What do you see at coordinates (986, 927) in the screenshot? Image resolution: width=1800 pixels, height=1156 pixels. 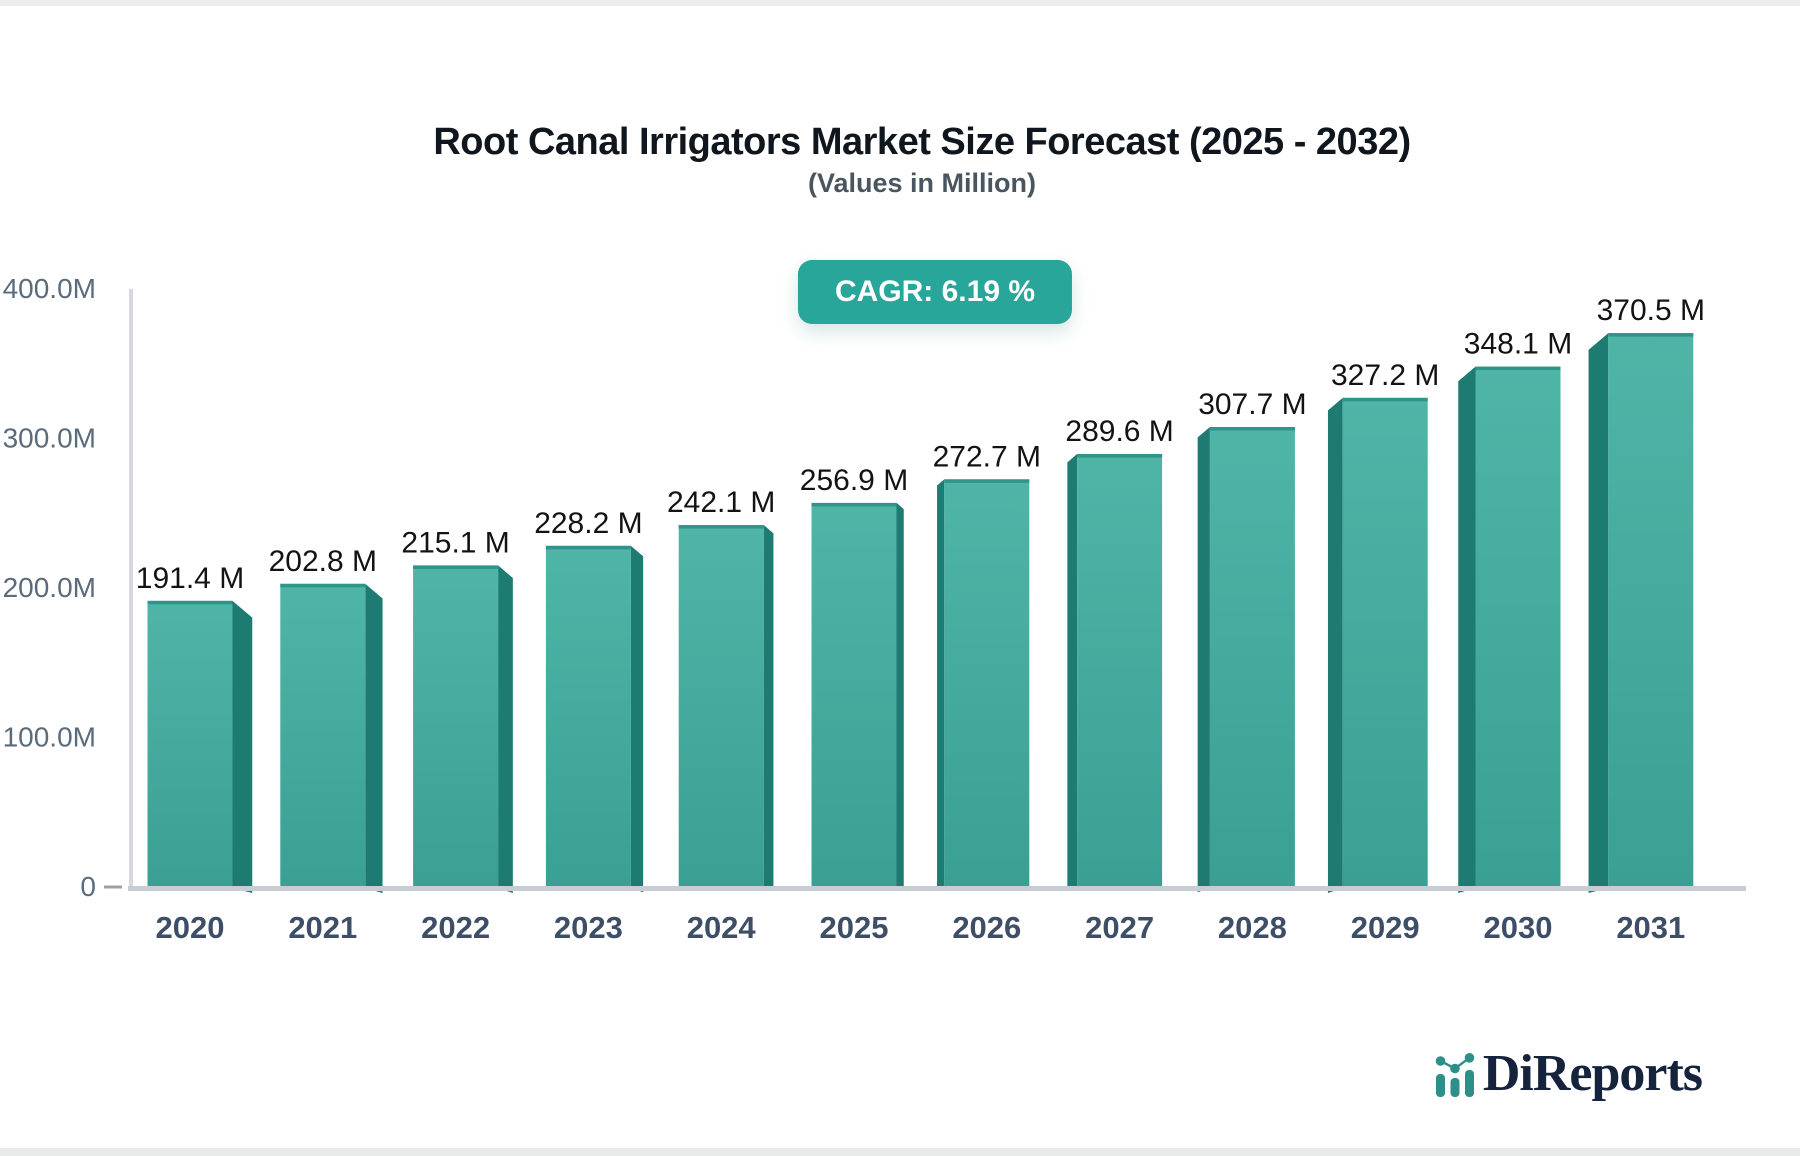 I see `year-label: 2026` at bounding box center [986, 927].